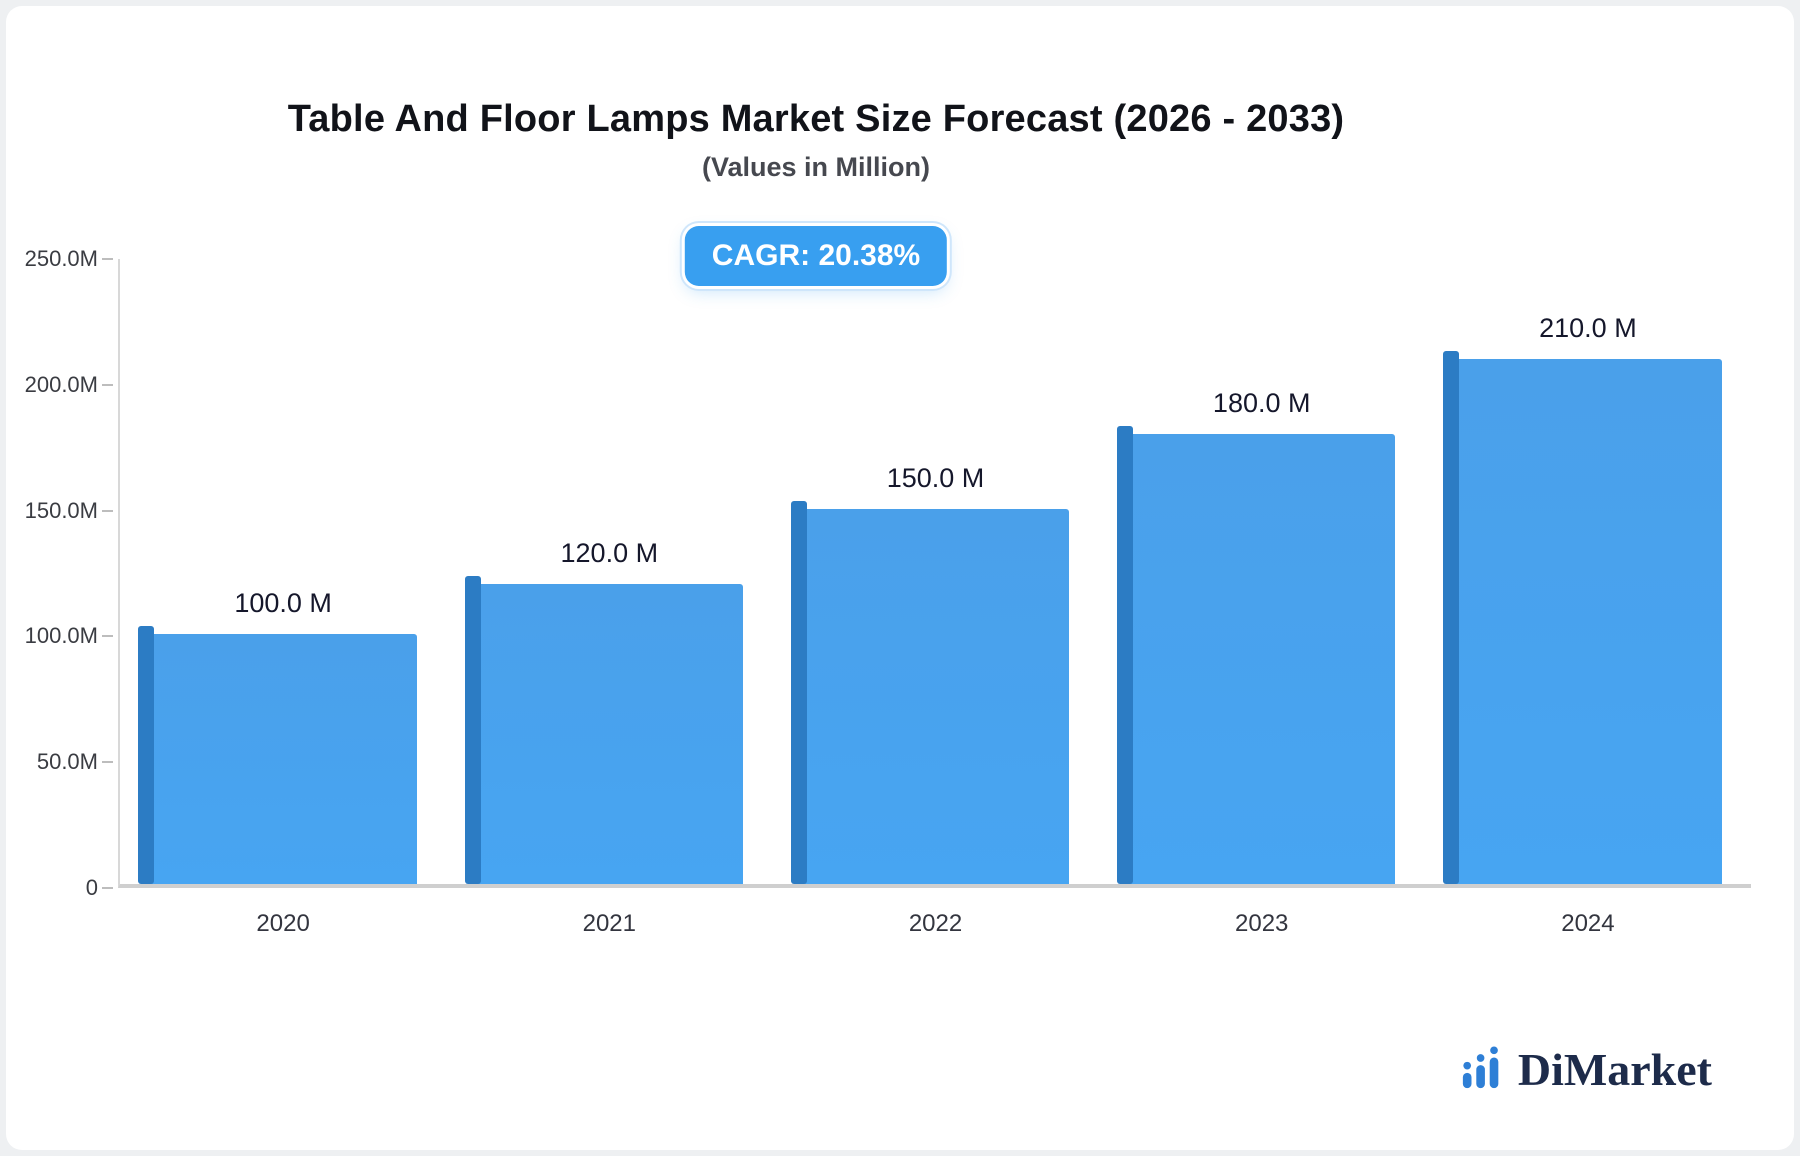 The image size is (1800, 1156). Describe the element at coordinates (1582, 598) in the screenshot. I see `bar: 210.0 M` at that location.